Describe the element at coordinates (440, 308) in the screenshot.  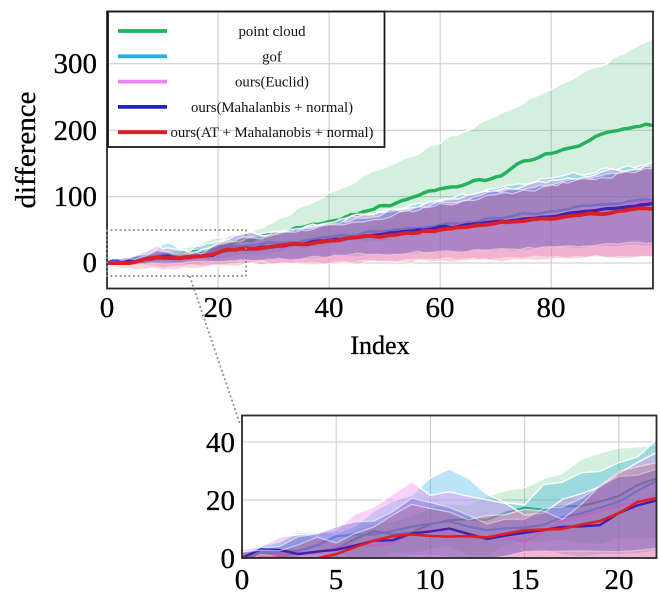
I see `svg-text: 60` at that location.